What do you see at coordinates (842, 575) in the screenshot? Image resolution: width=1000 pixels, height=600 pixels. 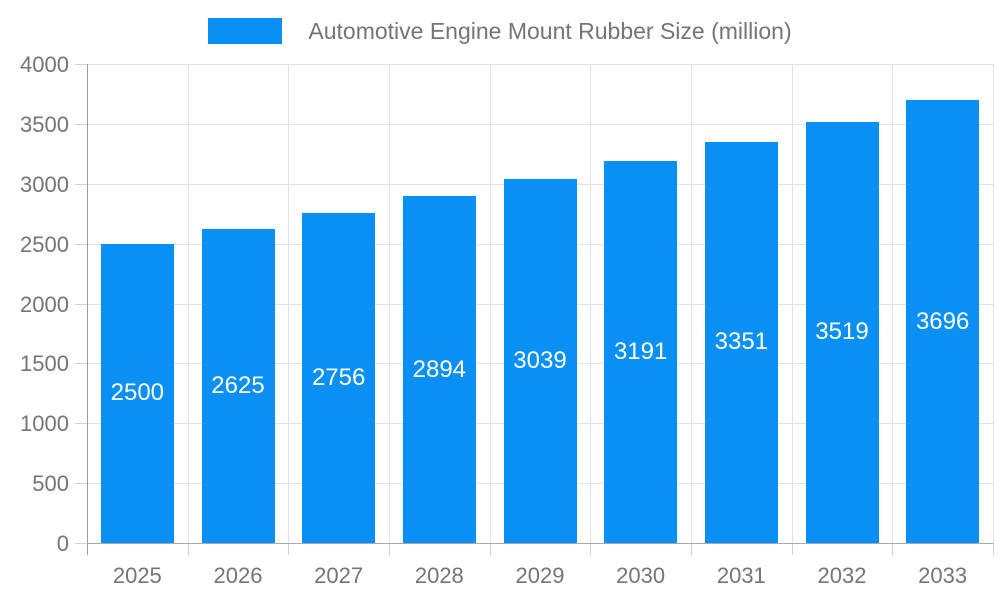 I see `x-tick-label: 2032` at bounding box center [842, 575].